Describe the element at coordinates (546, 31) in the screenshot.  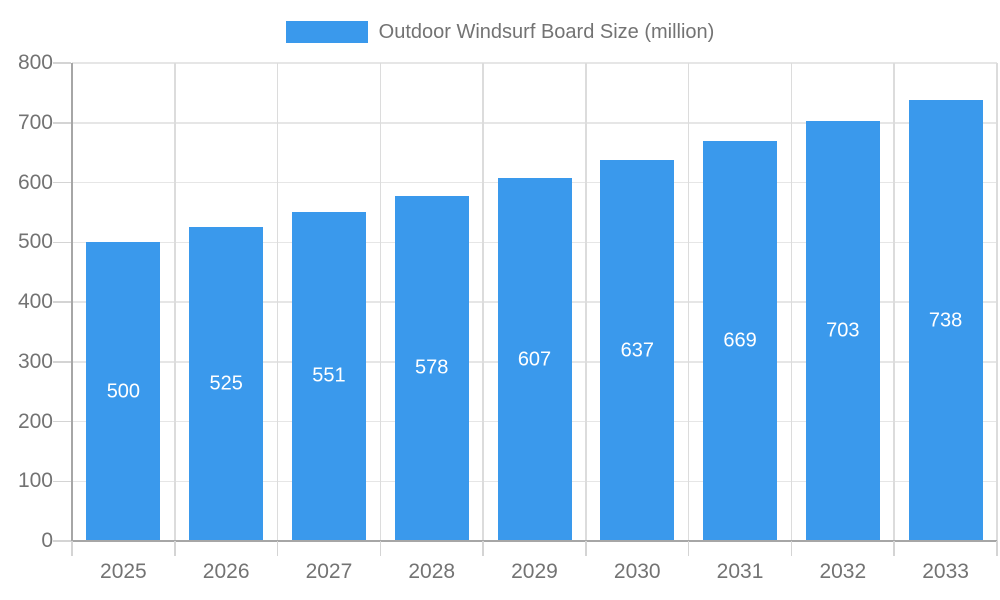
I see `legend-label: Outdoor Windsurf Board Size (million)` at that location.